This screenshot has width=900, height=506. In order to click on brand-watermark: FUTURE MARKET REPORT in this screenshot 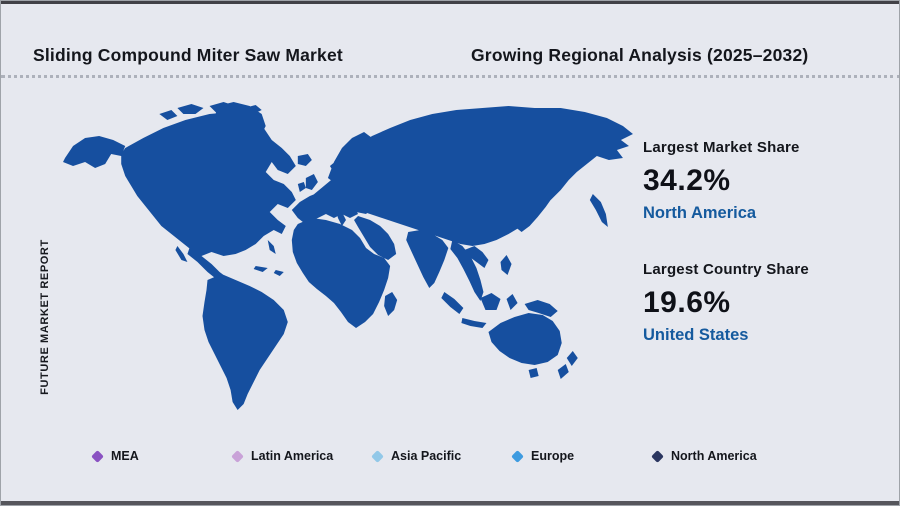, I will do `click(45, 317)`.